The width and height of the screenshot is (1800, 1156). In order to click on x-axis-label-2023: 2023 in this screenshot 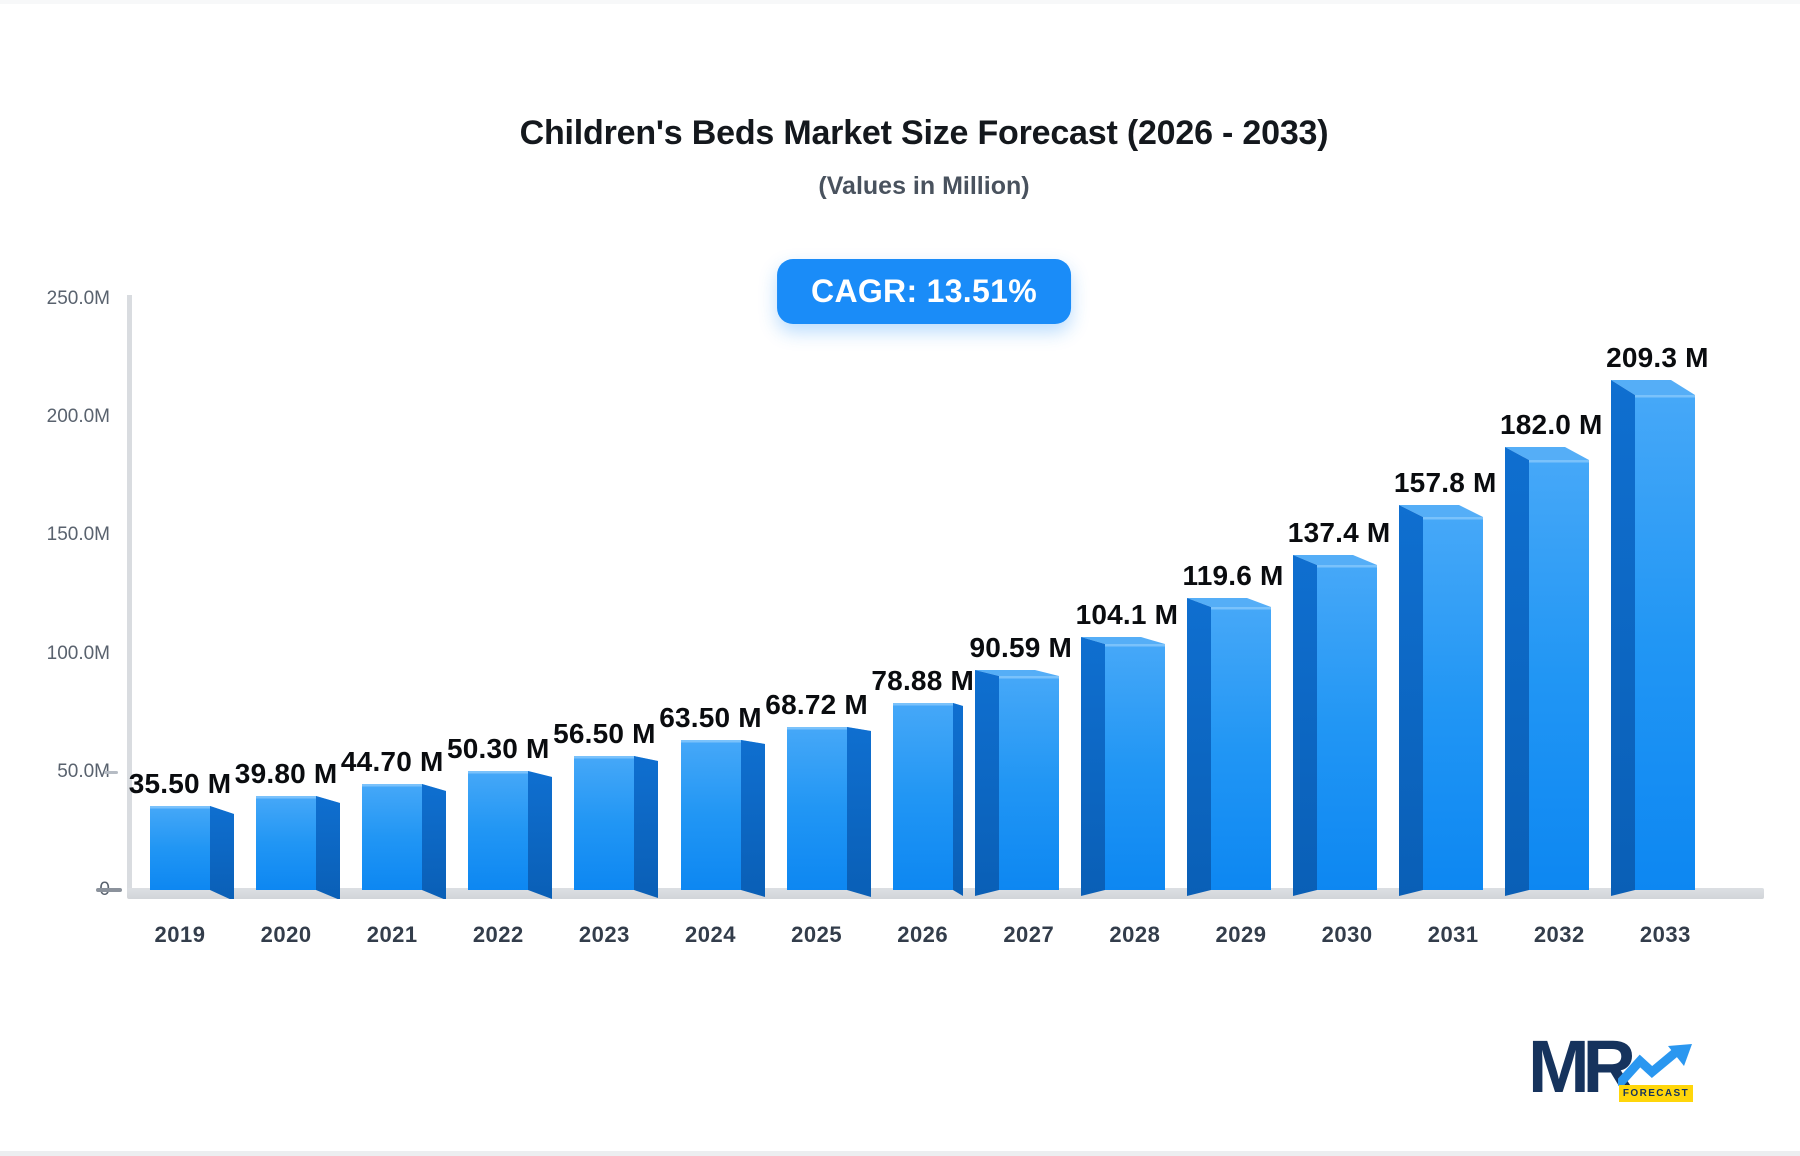, I will do `click(604, 934)`.